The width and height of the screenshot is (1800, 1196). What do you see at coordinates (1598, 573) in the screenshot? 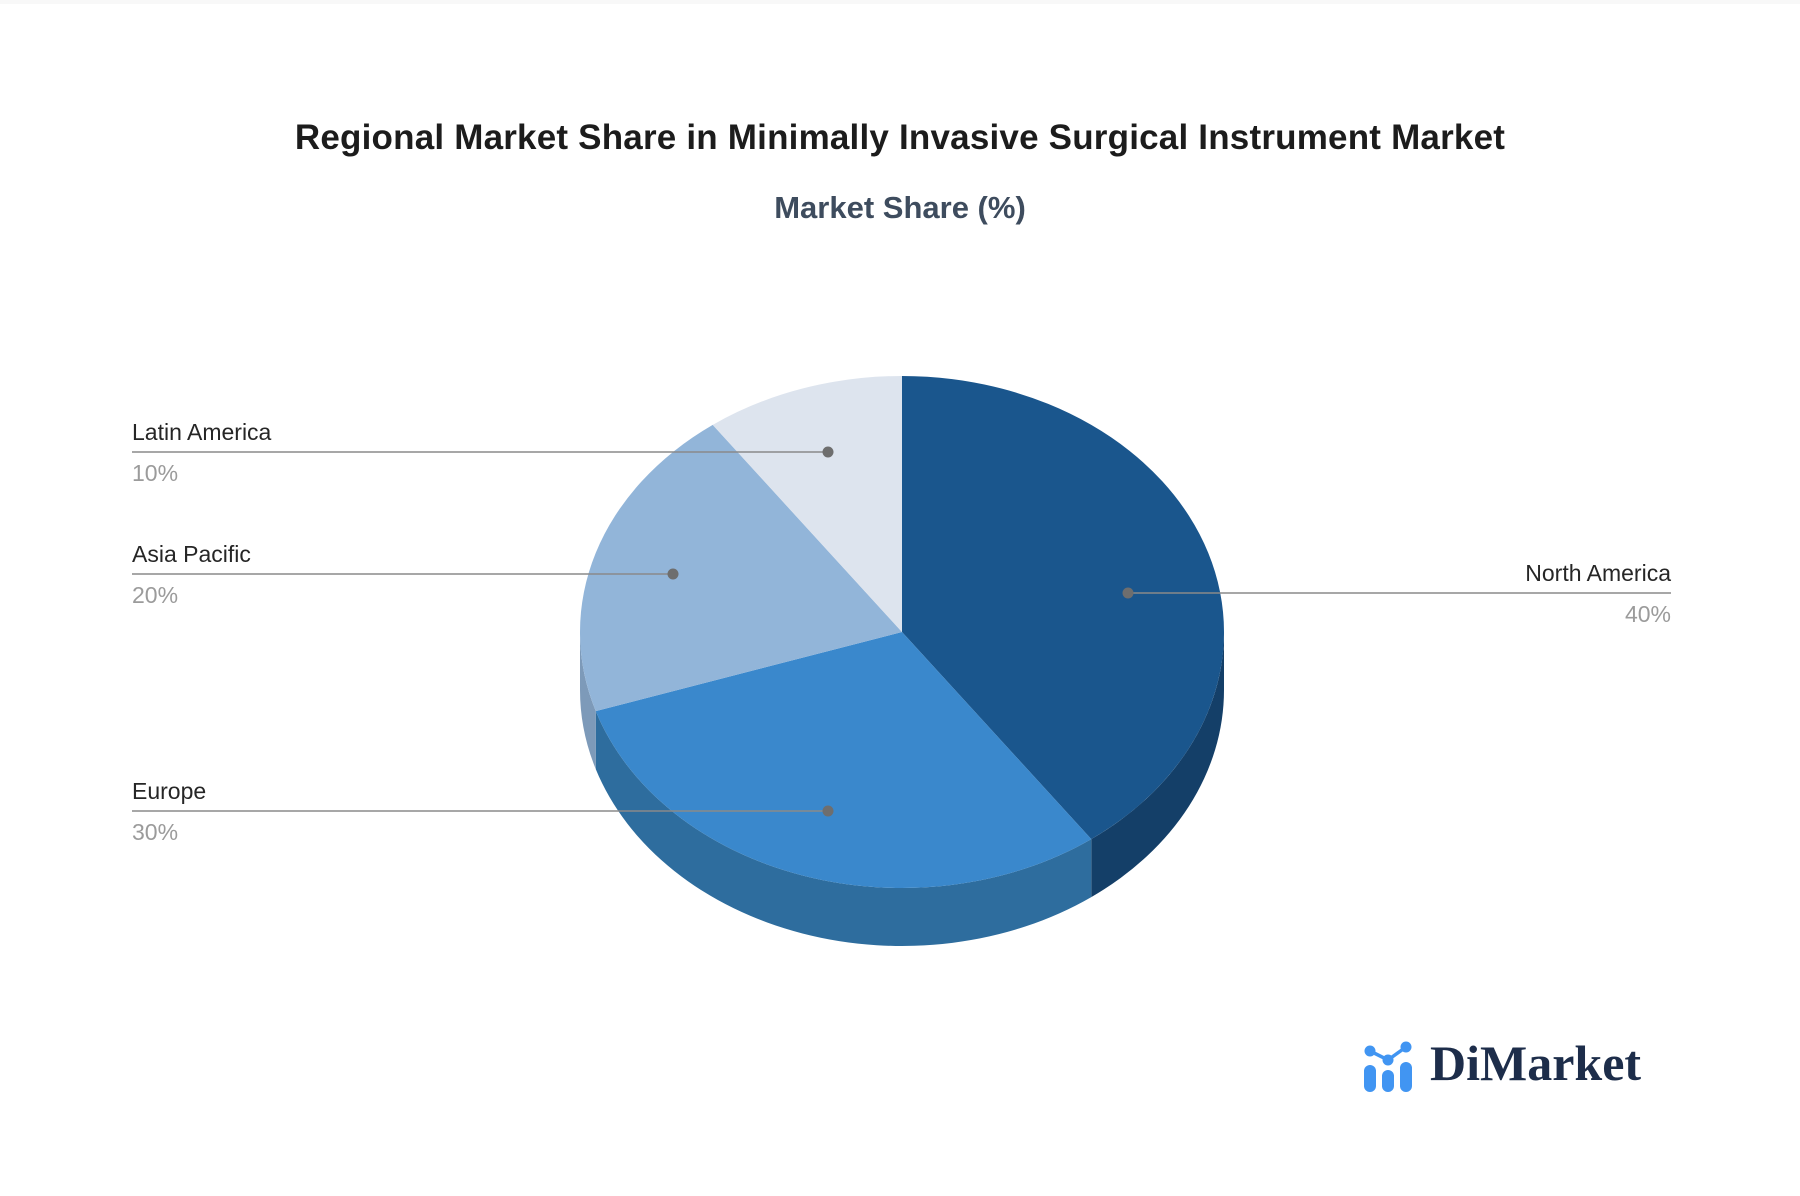
I see `slice-label: North America` at bounding box center [1598, 573].